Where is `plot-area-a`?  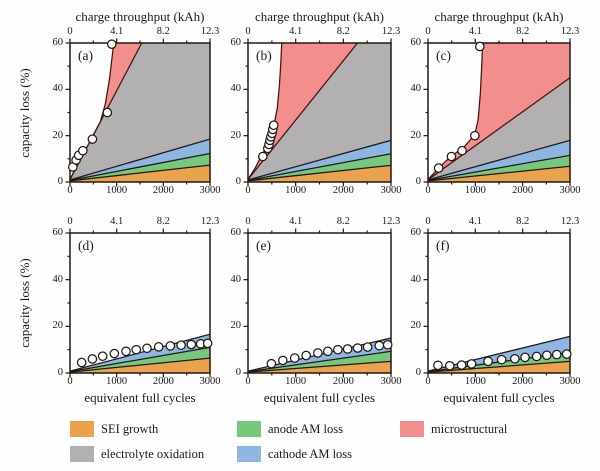 plot-area-a is located at coordinates (140, 112).